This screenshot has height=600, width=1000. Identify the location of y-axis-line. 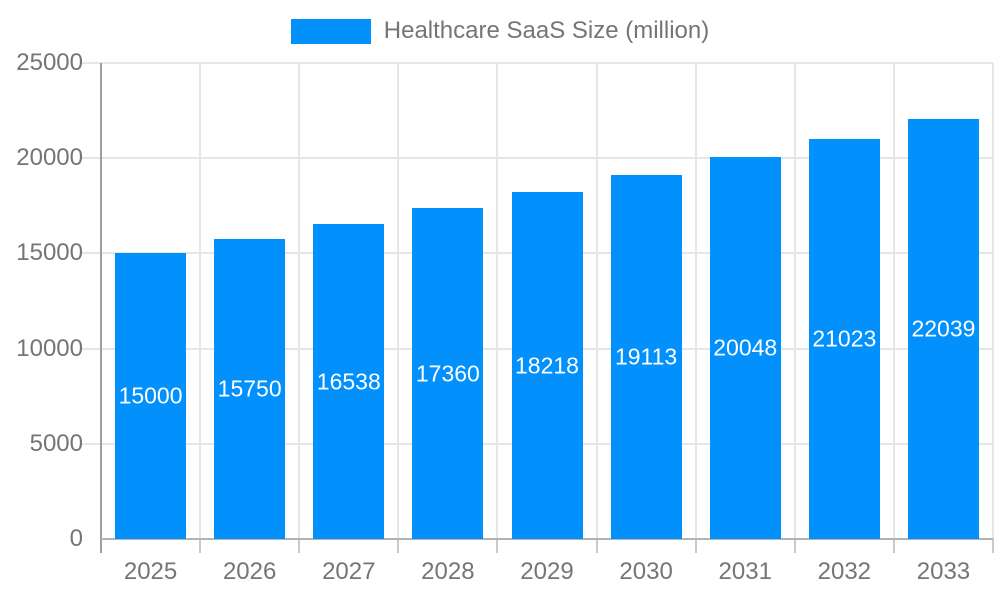
(101, 308).